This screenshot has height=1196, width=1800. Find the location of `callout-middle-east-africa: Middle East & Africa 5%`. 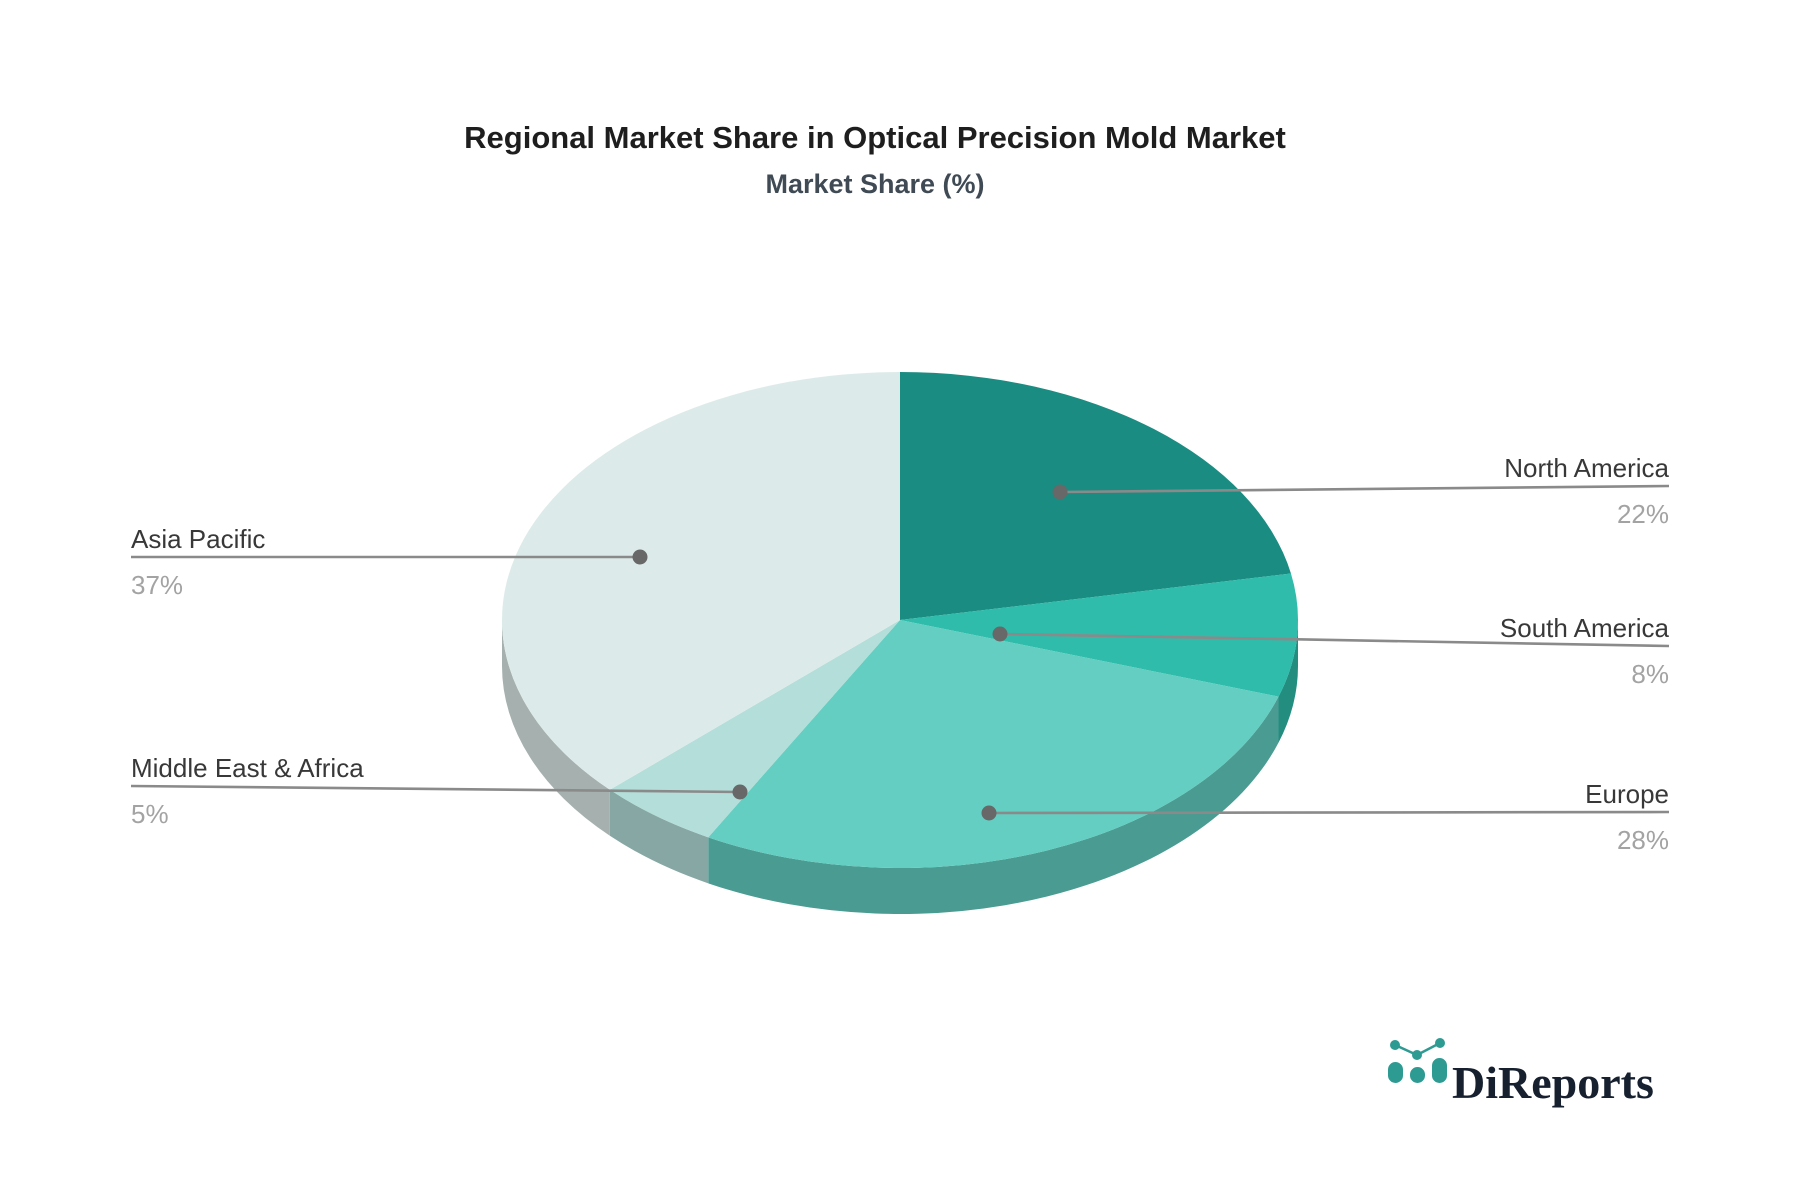

callout-middle-east-africa: Middle East & Africa 5% is located at coordinates (439, 791).